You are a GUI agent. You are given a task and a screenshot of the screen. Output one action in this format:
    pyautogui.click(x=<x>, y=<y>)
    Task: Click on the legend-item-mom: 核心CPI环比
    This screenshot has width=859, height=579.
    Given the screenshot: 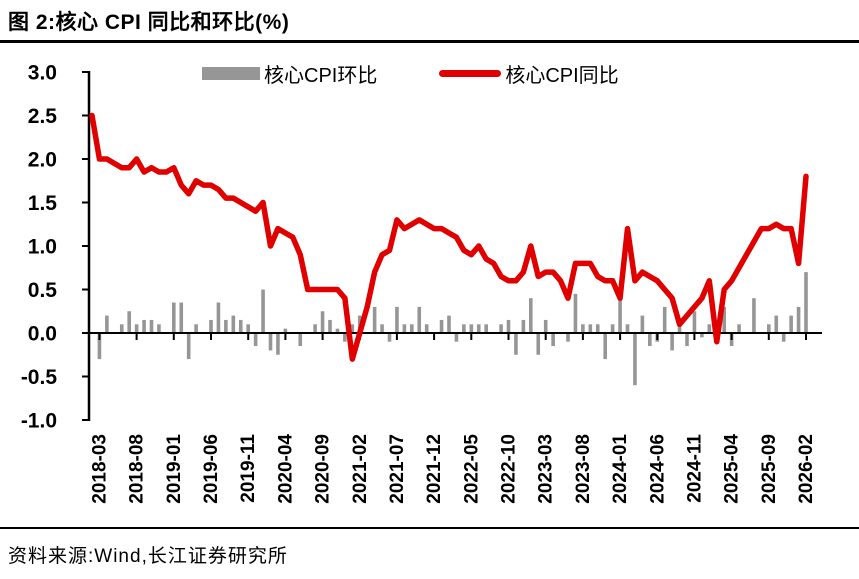 What is the action you would take?
    pyautogui.click(x=289, y=73)
    